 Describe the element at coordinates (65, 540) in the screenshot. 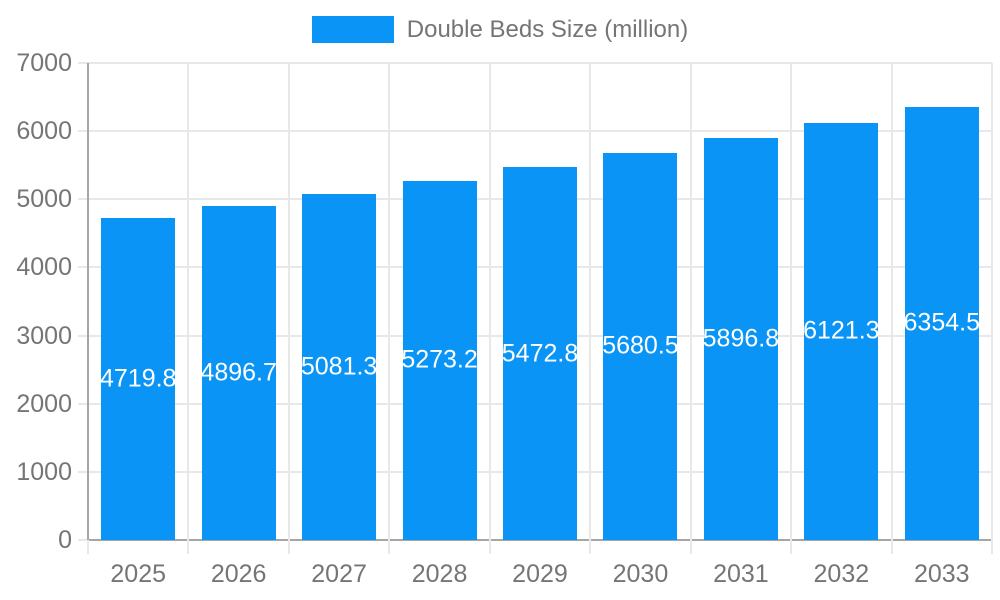

I see `y-tick-label: 0` at that location.